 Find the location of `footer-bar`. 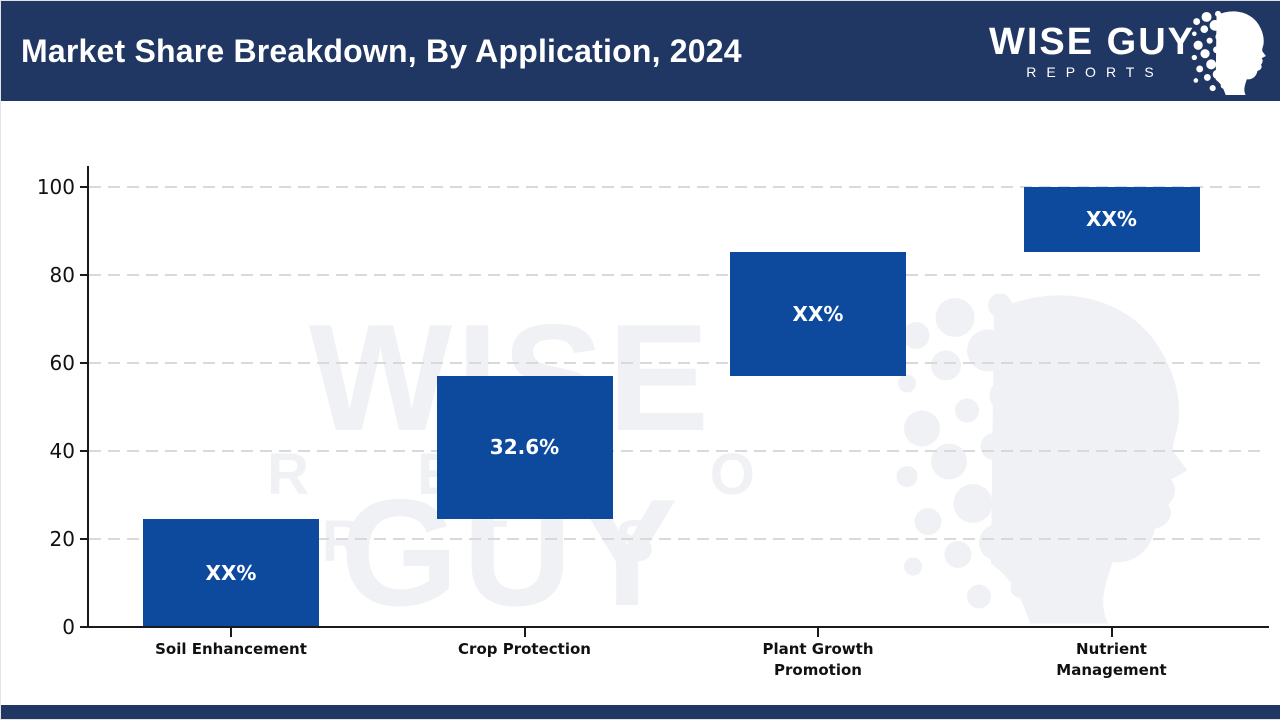

footer-bar is located at coordinates (640, 712).